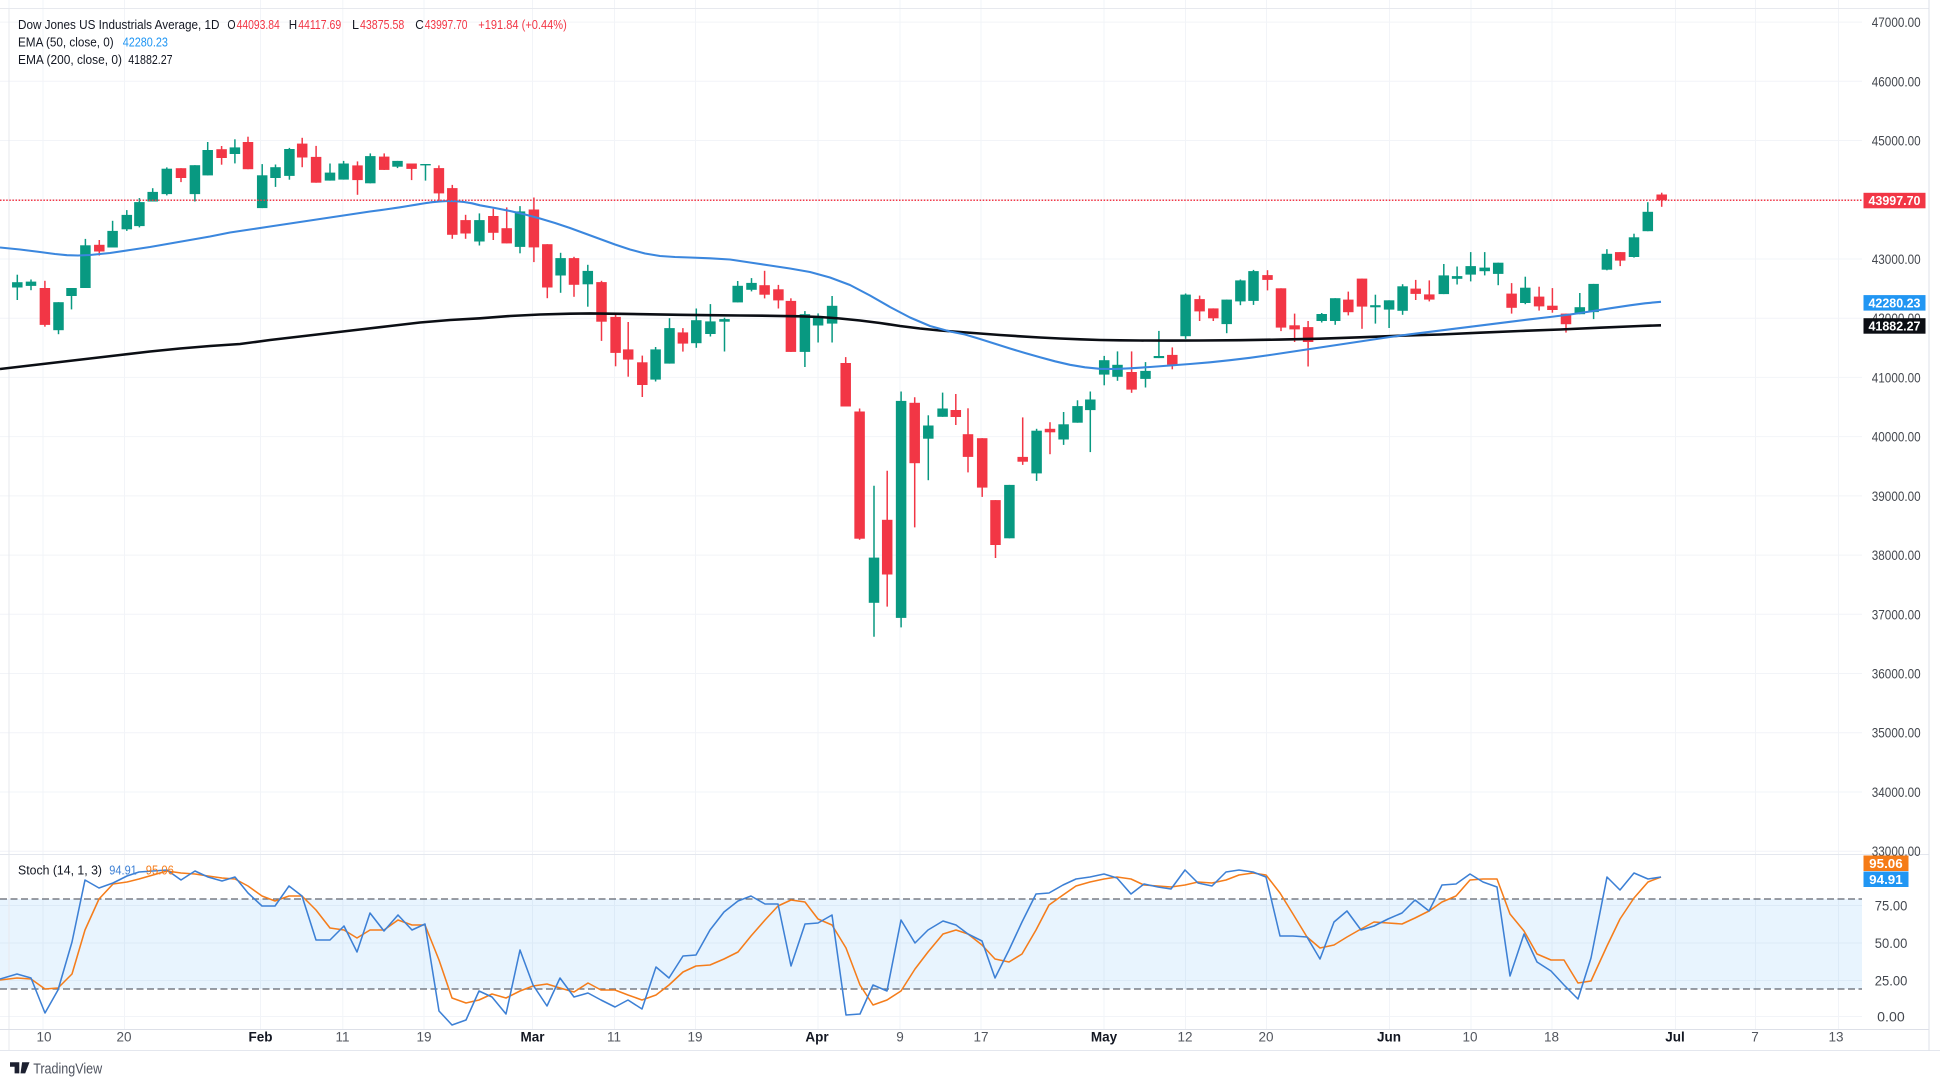 The image size is (1940, 1086). Describe the element at coordinates (1551, 1037) in the screenshot. I see `svg-text: 18` at that location.